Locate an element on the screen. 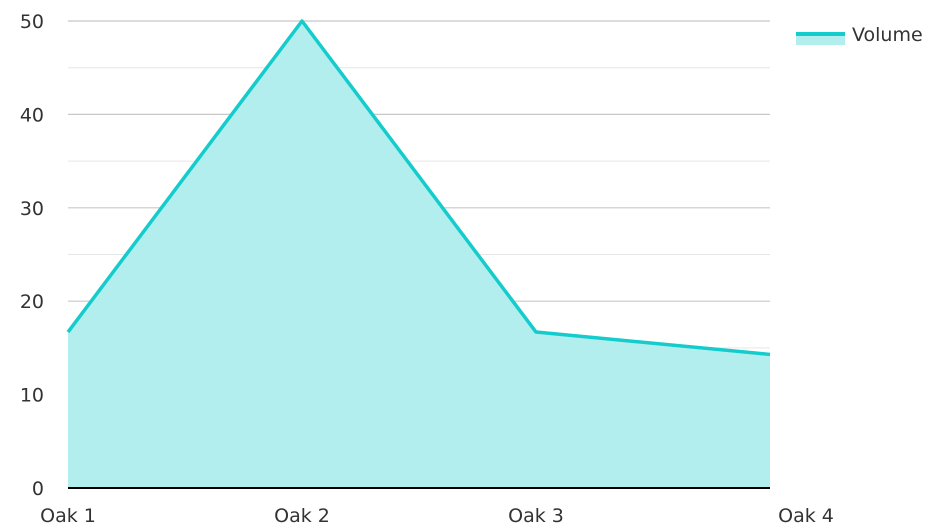 The width and height of the screenshot is (946, 529). x-tick-label: Oak 3 is located at coordinates (536, 516).